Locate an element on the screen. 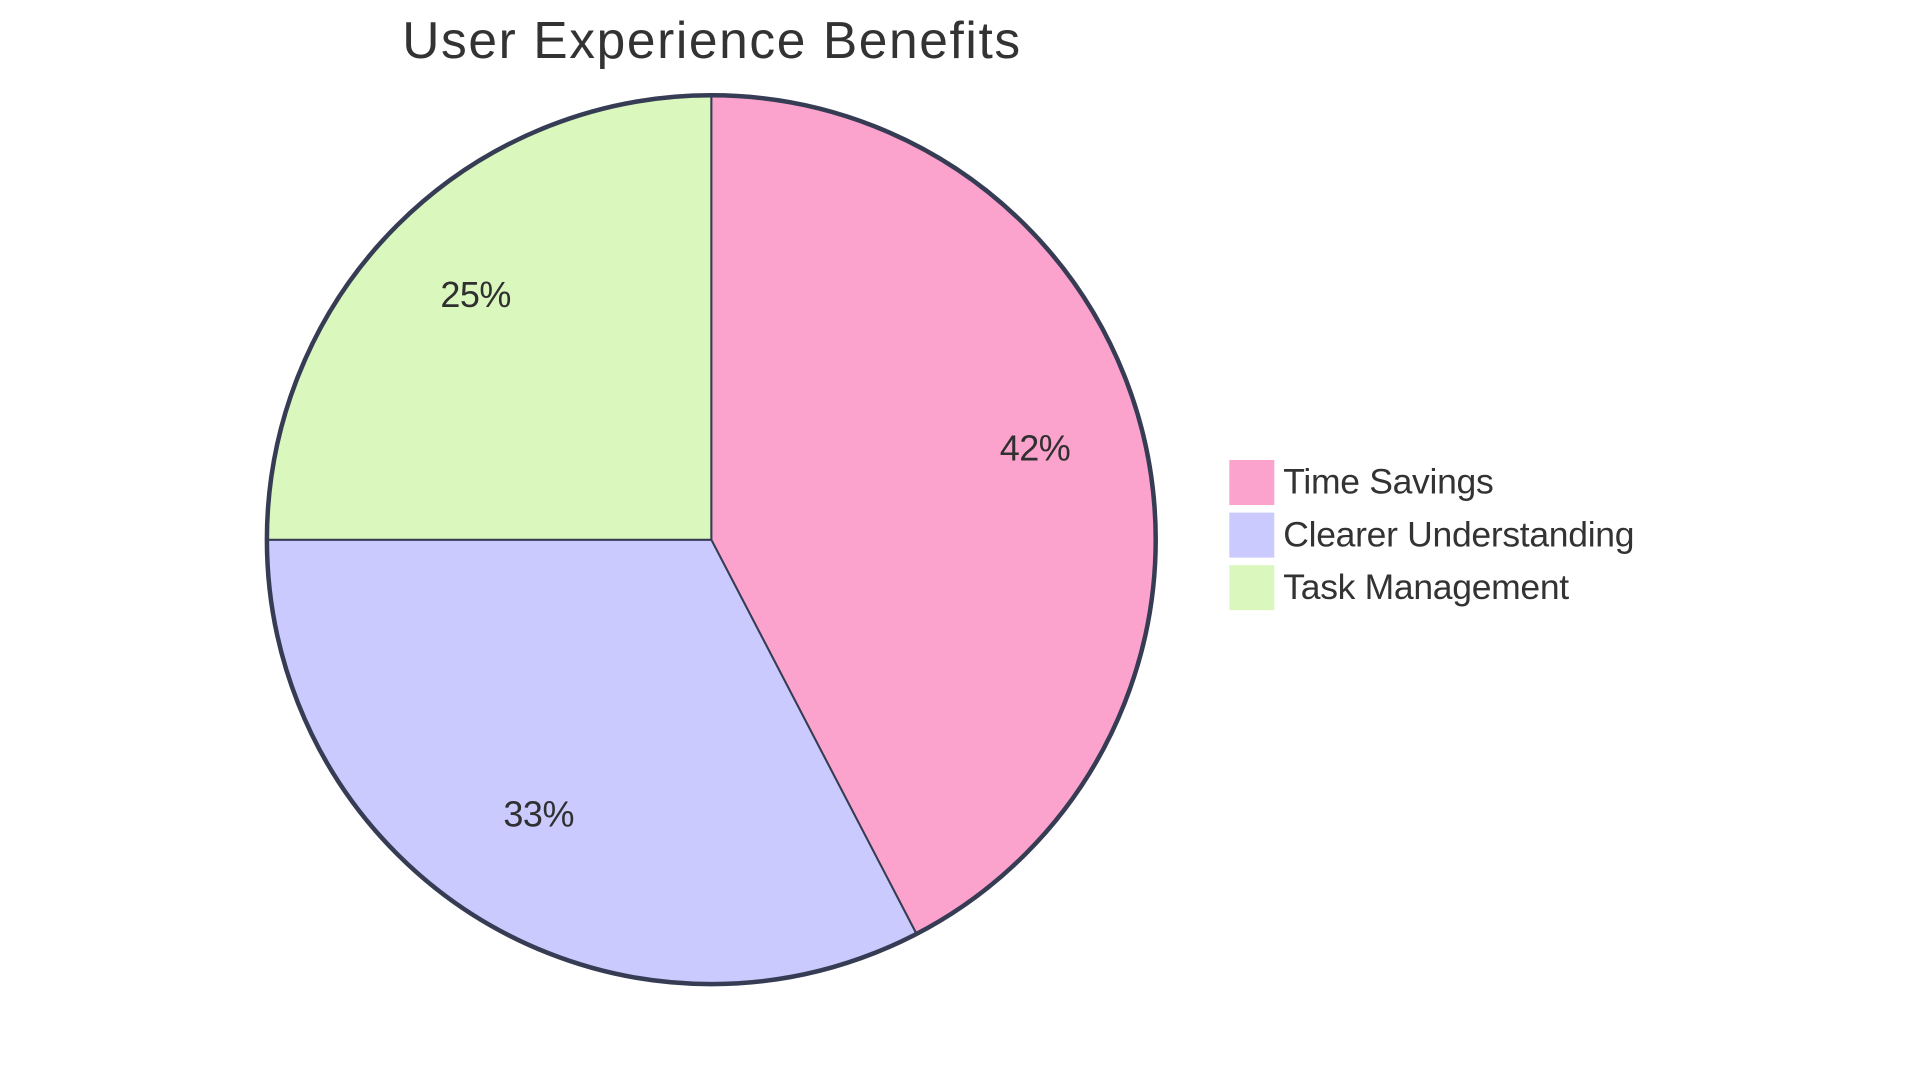 This screenshot has width=1920, height=1083. svg-text: Time Savings is located at coordinates (1388, 482).